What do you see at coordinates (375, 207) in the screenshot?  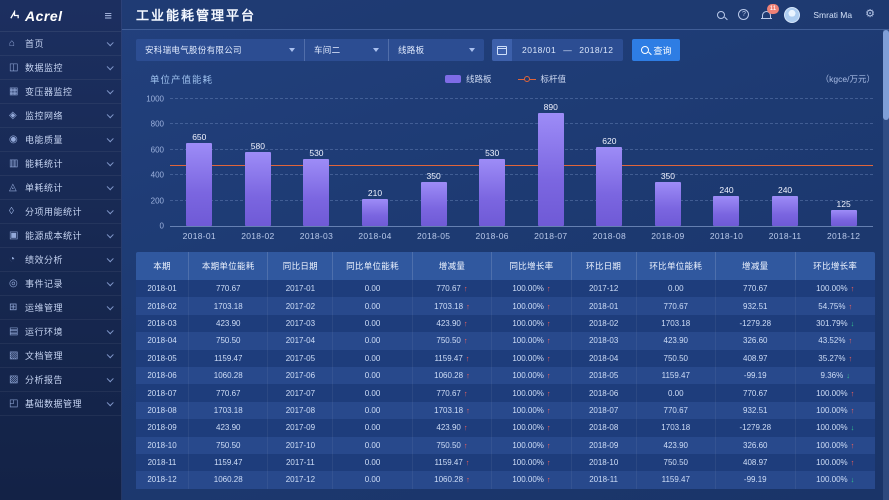 I see `bar: 210` at bounding box center [375, 207].